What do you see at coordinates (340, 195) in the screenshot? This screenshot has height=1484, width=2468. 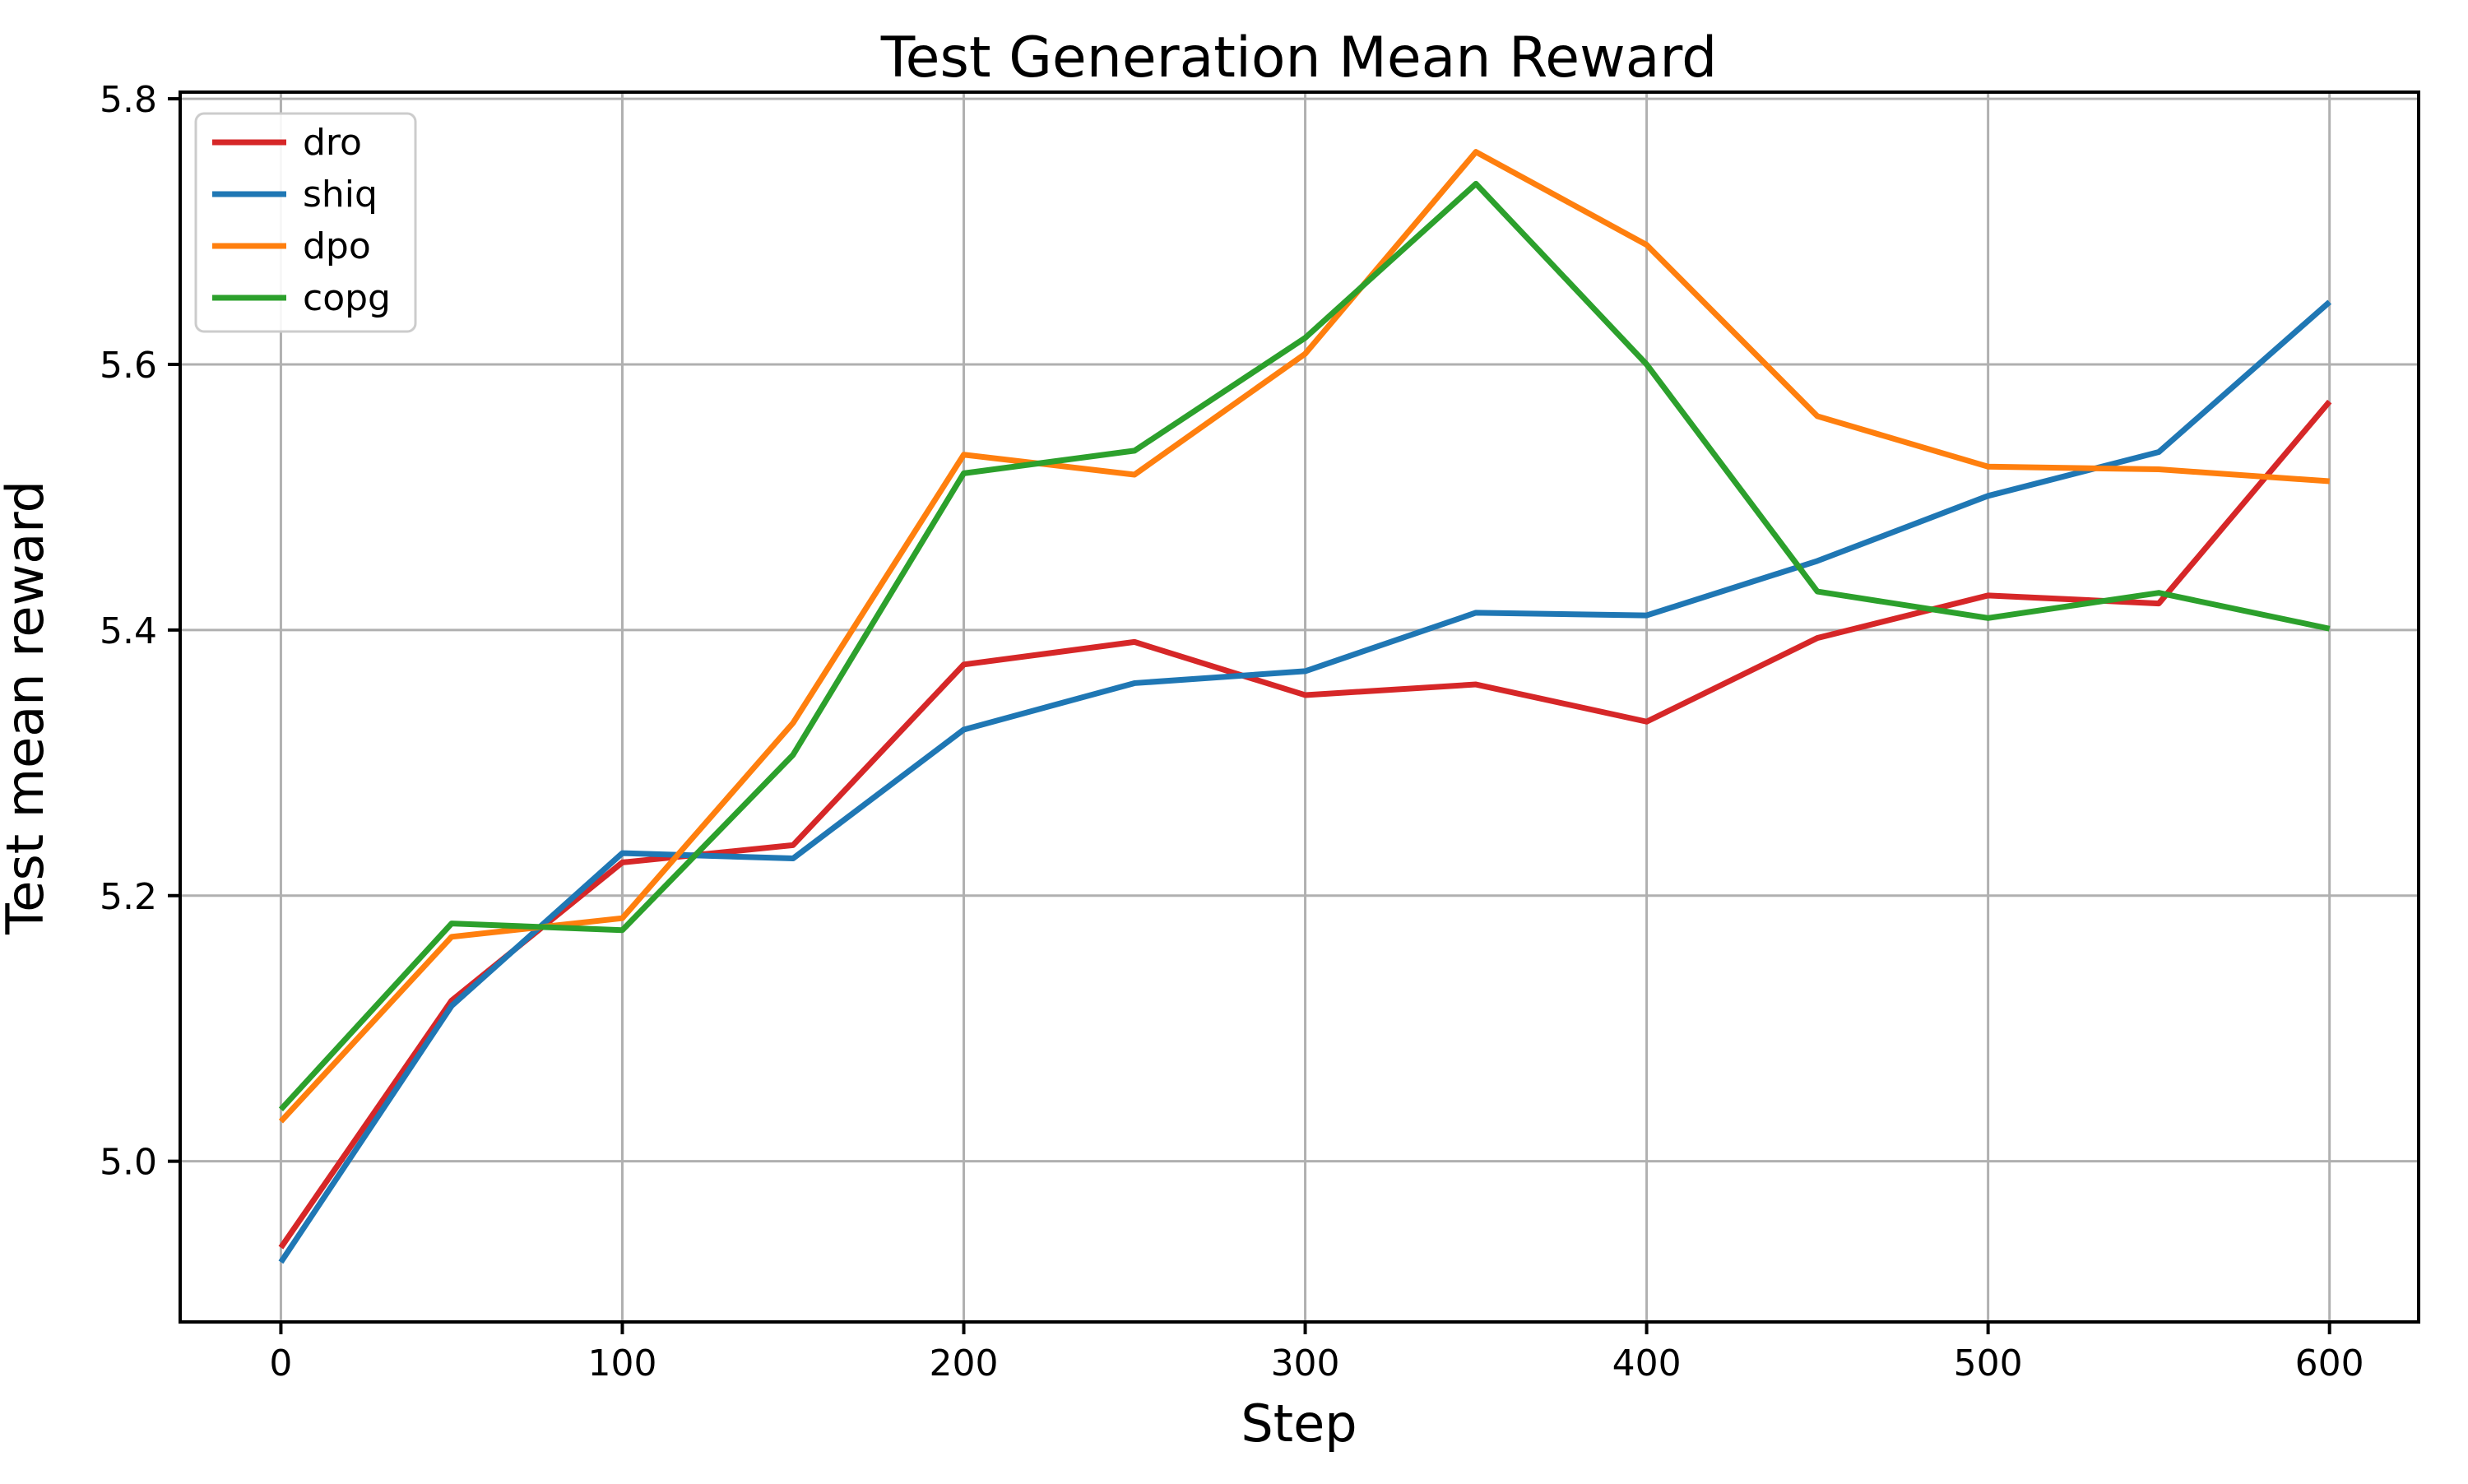 I see `legend-label-shiq: shiq` at bounding box center [340, 195].